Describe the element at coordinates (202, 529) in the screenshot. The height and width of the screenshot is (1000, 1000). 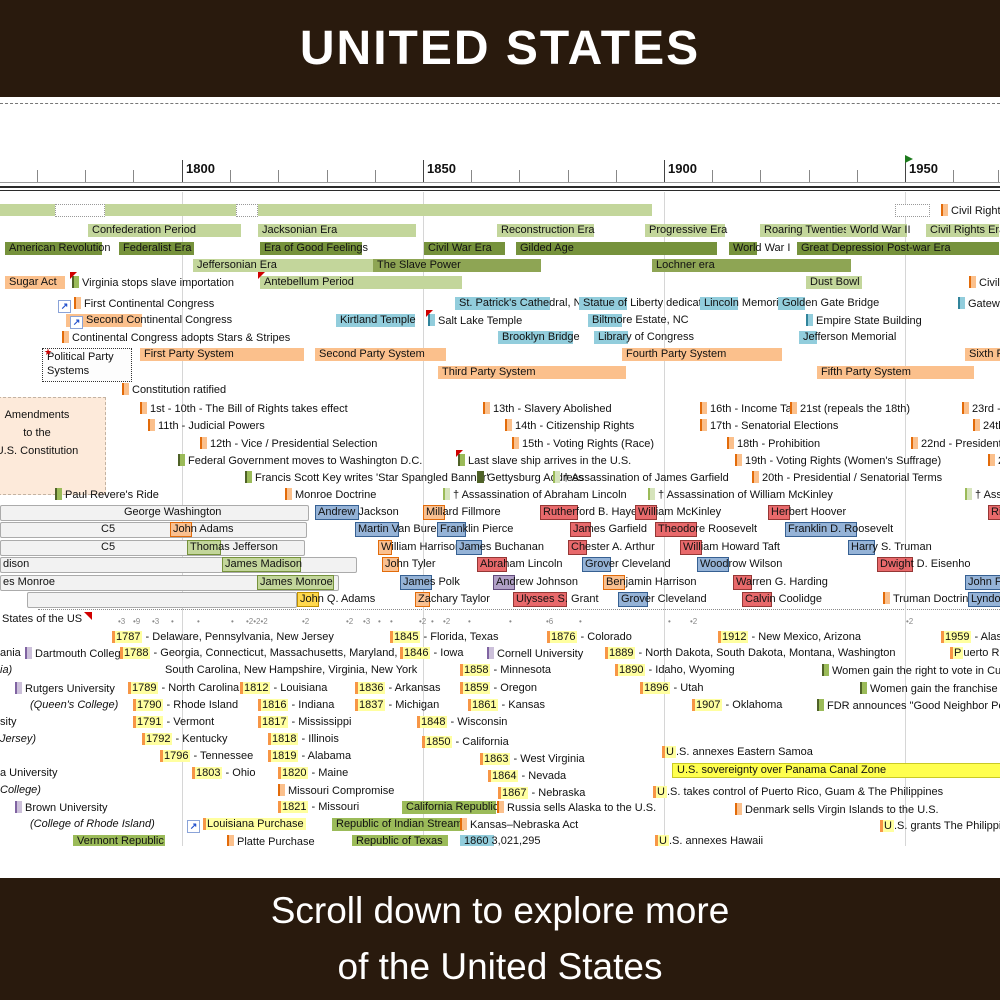
I see `timeline-bar-john-adams: John Adams` at that location.